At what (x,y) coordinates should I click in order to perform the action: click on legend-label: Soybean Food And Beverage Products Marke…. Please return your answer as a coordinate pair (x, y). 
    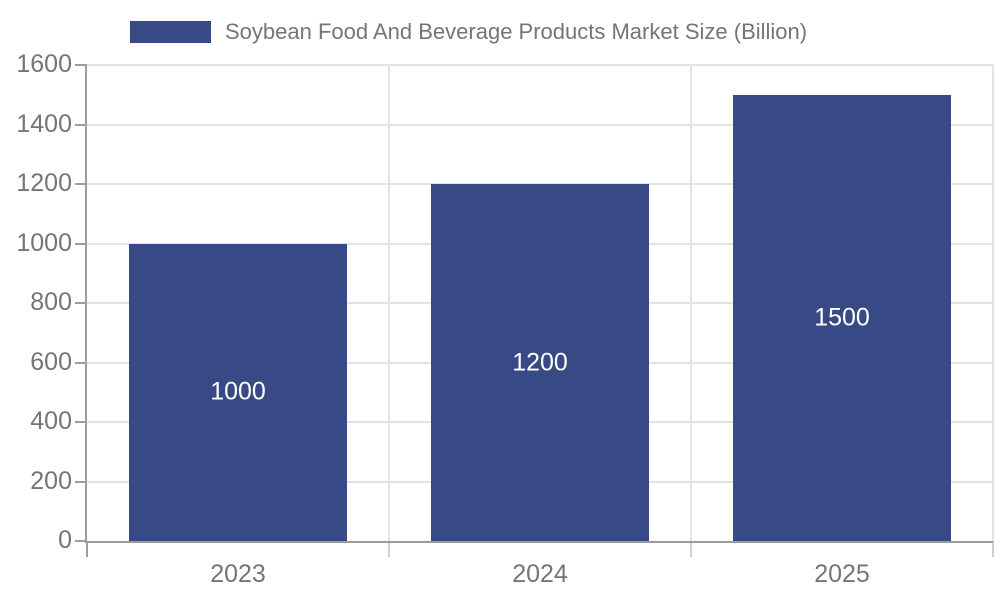
    Looking at the image, I should click on (516, 31).